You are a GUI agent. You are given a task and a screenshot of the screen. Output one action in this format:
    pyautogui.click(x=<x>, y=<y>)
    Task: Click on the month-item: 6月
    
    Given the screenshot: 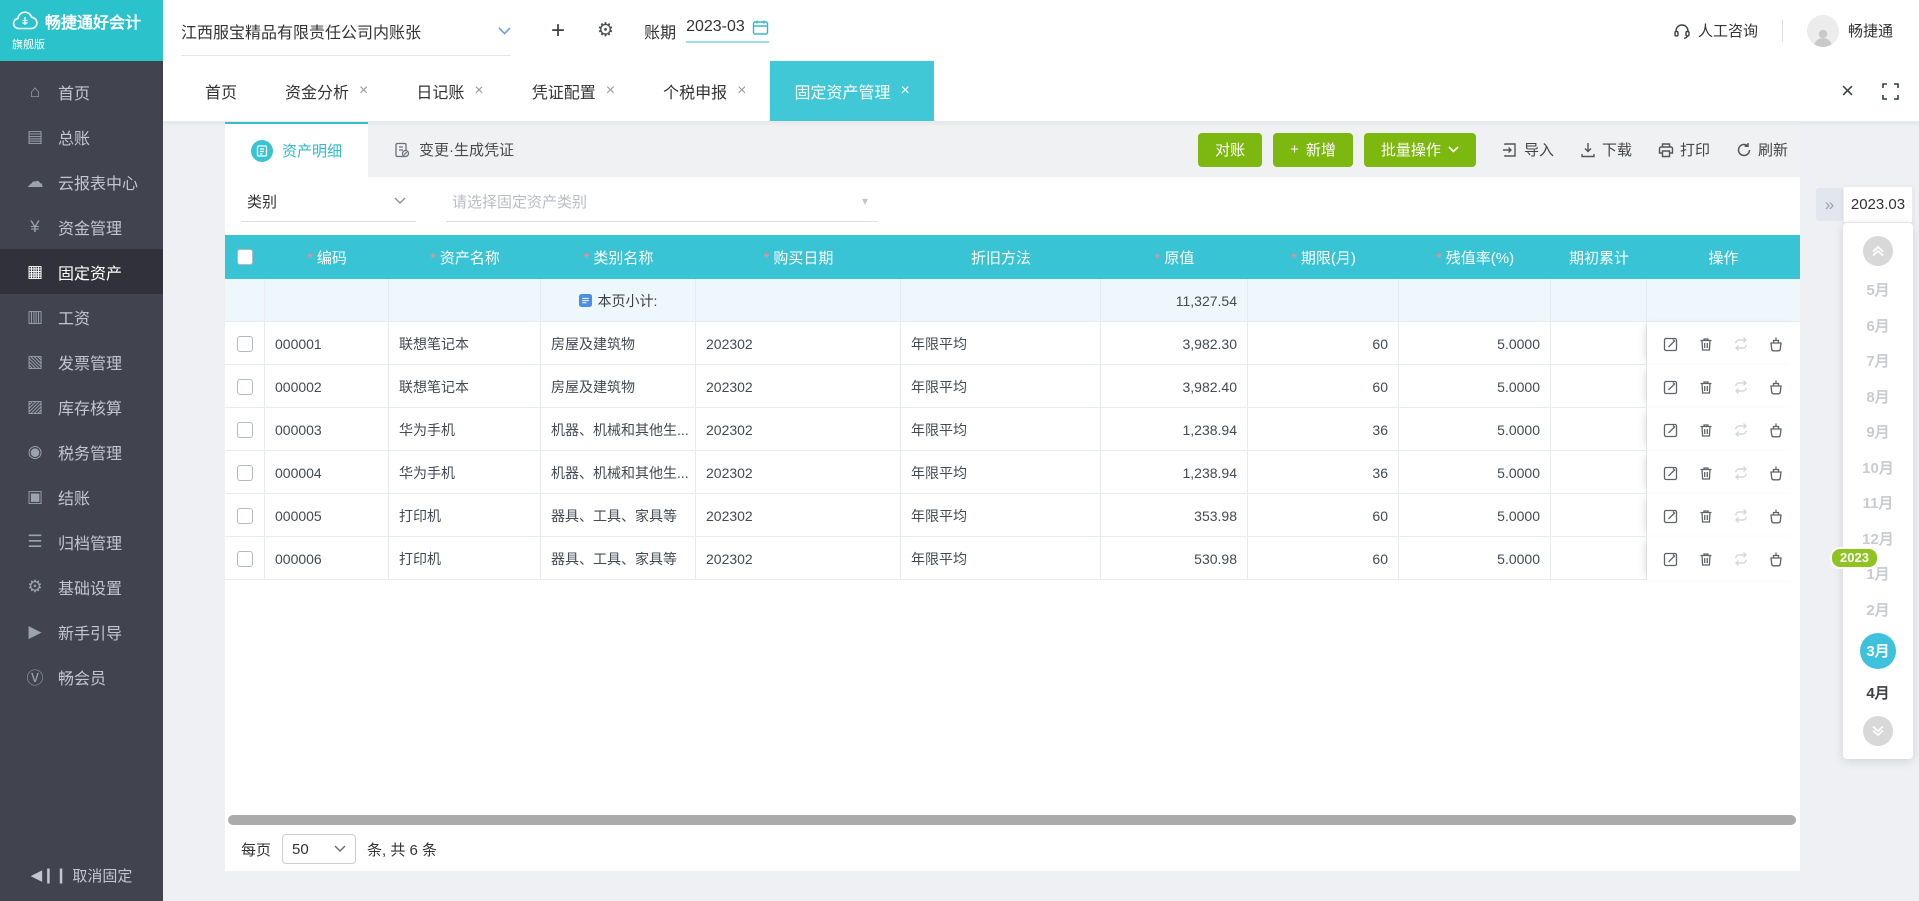 What is the action you would take?
    pyautogui.click(x=1878, y=326)
    